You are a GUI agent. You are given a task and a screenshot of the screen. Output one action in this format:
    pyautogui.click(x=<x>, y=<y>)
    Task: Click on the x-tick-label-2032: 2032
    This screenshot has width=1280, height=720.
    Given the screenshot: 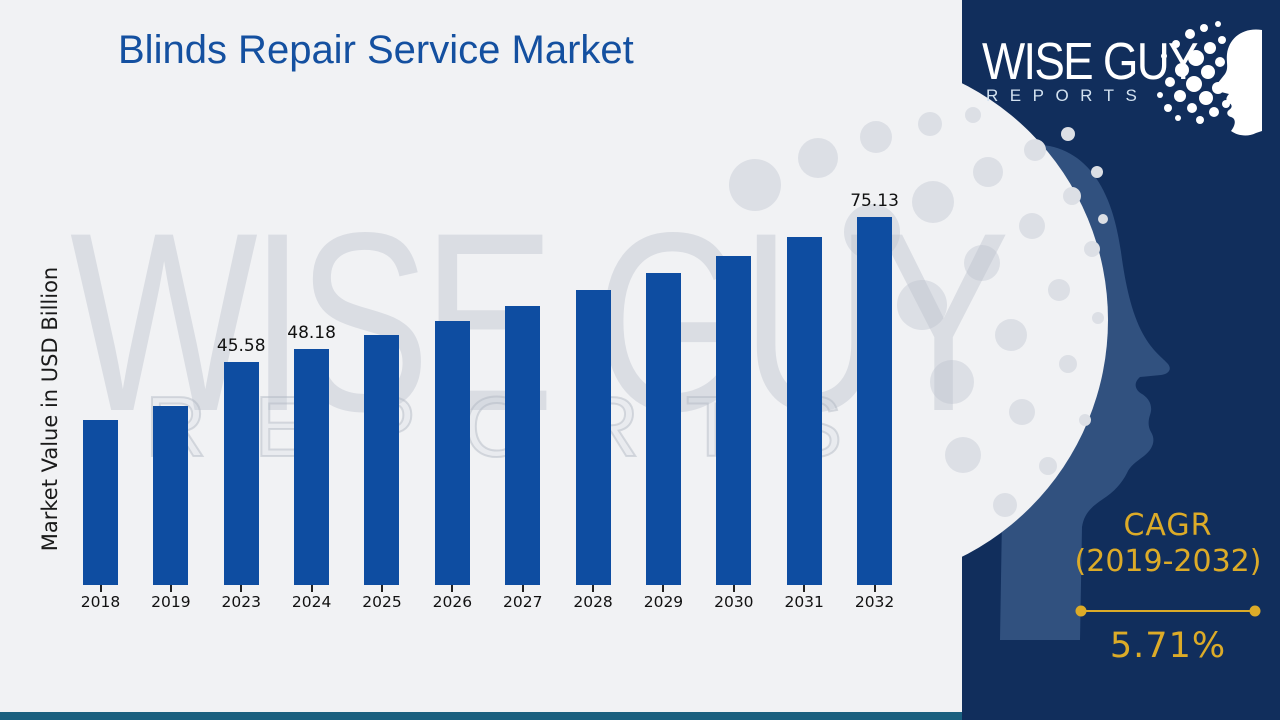 What is the action you would take?
    pyautogui.click(x=874, y=602)
    